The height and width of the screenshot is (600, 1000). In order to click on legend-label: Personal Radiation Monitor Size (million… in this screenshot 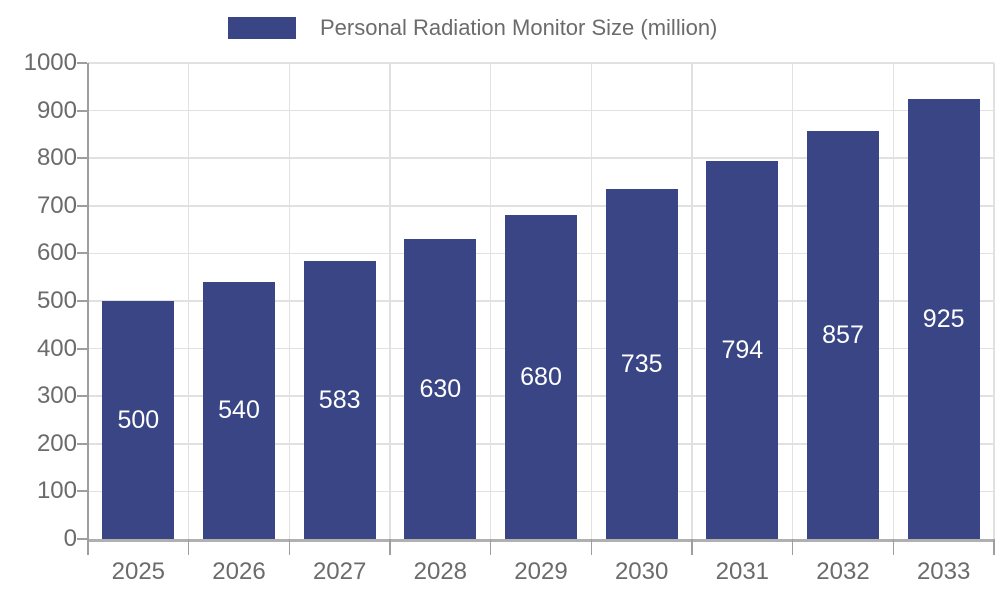, I will do `click(519, 27)`.